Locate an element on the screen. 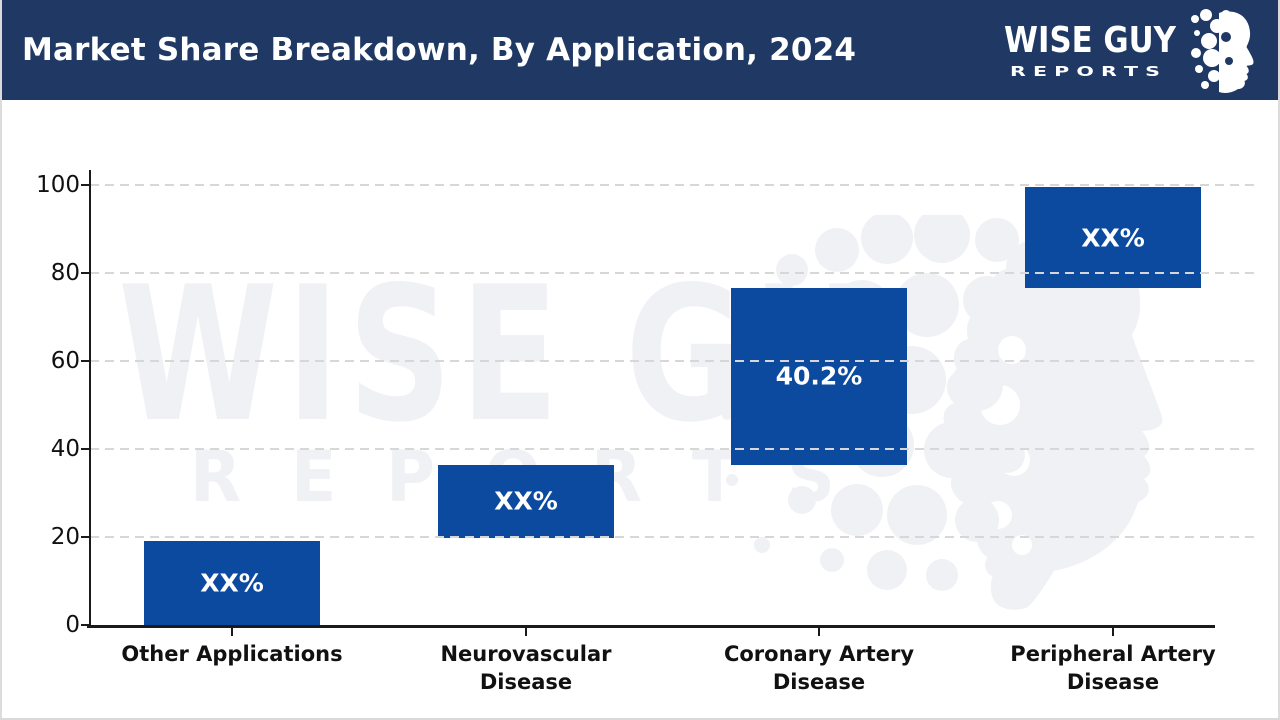  y-axis-tick-label: 80 is located at coordinates (65, 273).